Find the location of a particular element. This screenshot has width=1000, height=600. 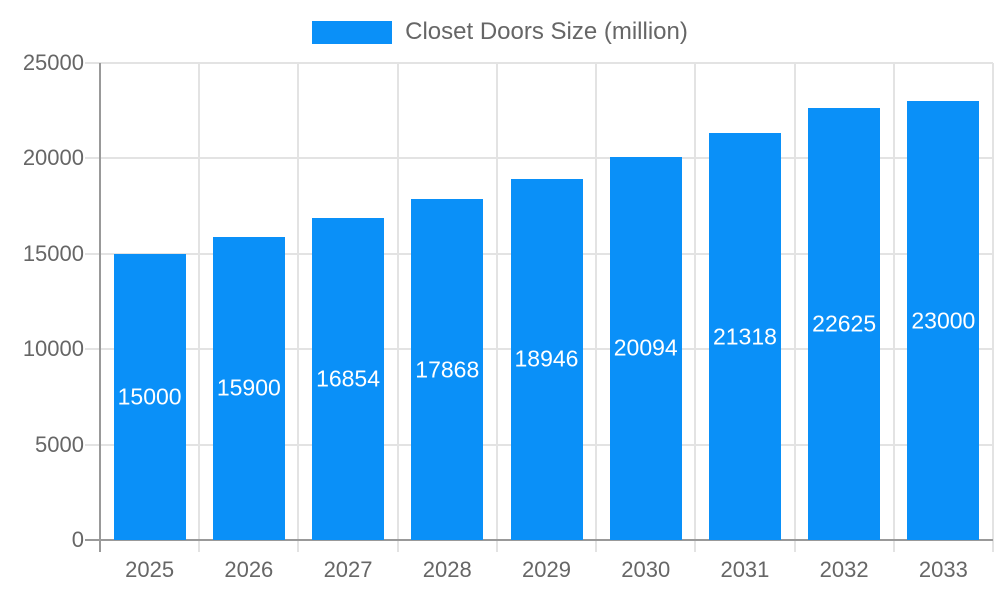

bar-value-label: 23000 is located at coordinates (943, 320).